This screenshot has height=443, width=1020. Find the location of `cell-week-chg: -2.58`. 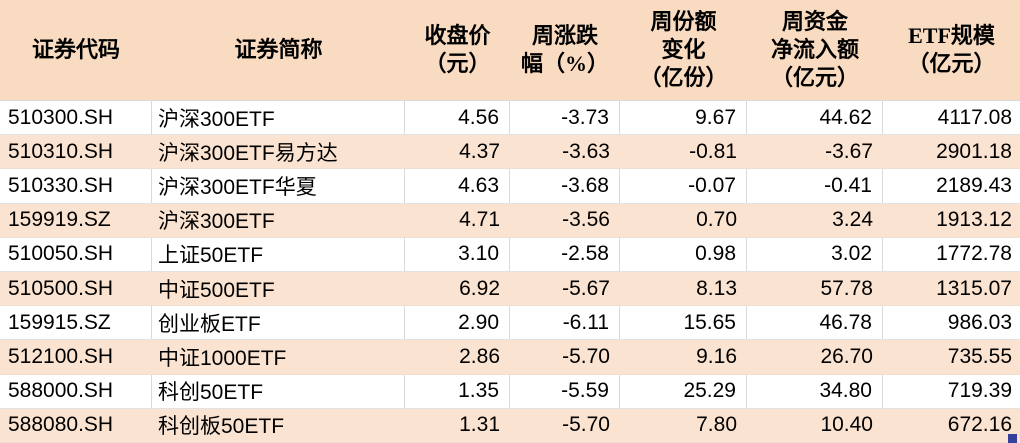

cell-week-chg: -2.58 is located at coordinates (565, 254).